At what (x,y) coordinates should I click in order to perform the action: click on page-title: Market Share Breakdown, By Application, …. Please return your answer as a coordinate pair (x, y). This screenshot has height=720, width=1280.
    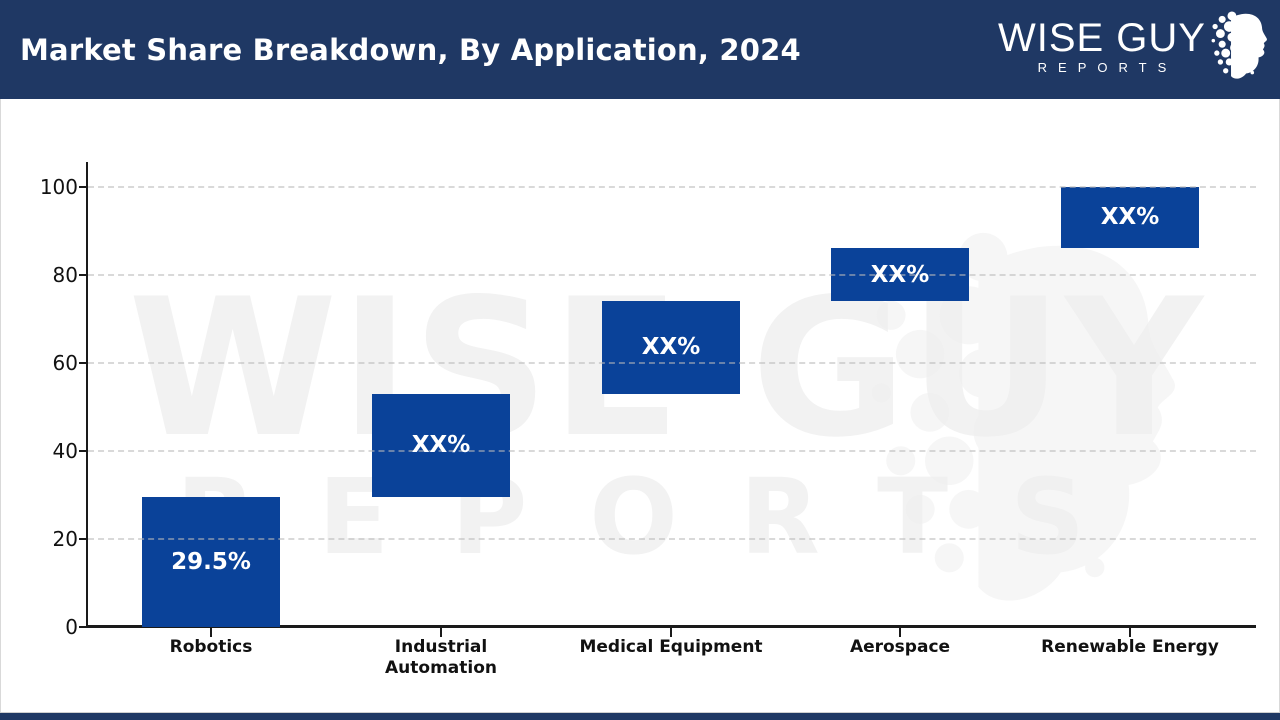
    Looking at the image, I should click on (410, 49).